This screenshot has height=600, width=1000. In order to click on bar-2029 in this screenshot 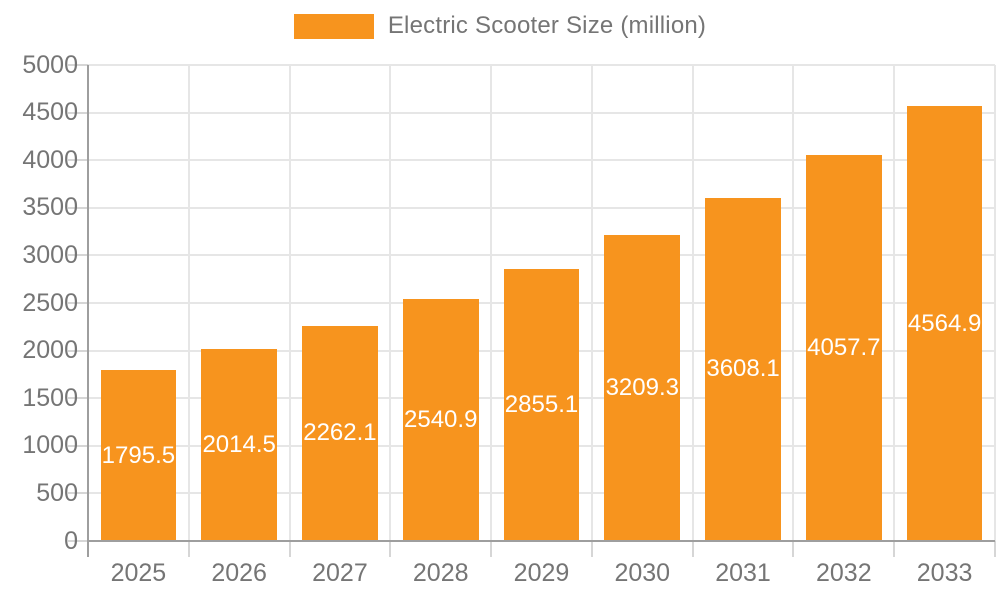, I will do `click(541, 405)`.